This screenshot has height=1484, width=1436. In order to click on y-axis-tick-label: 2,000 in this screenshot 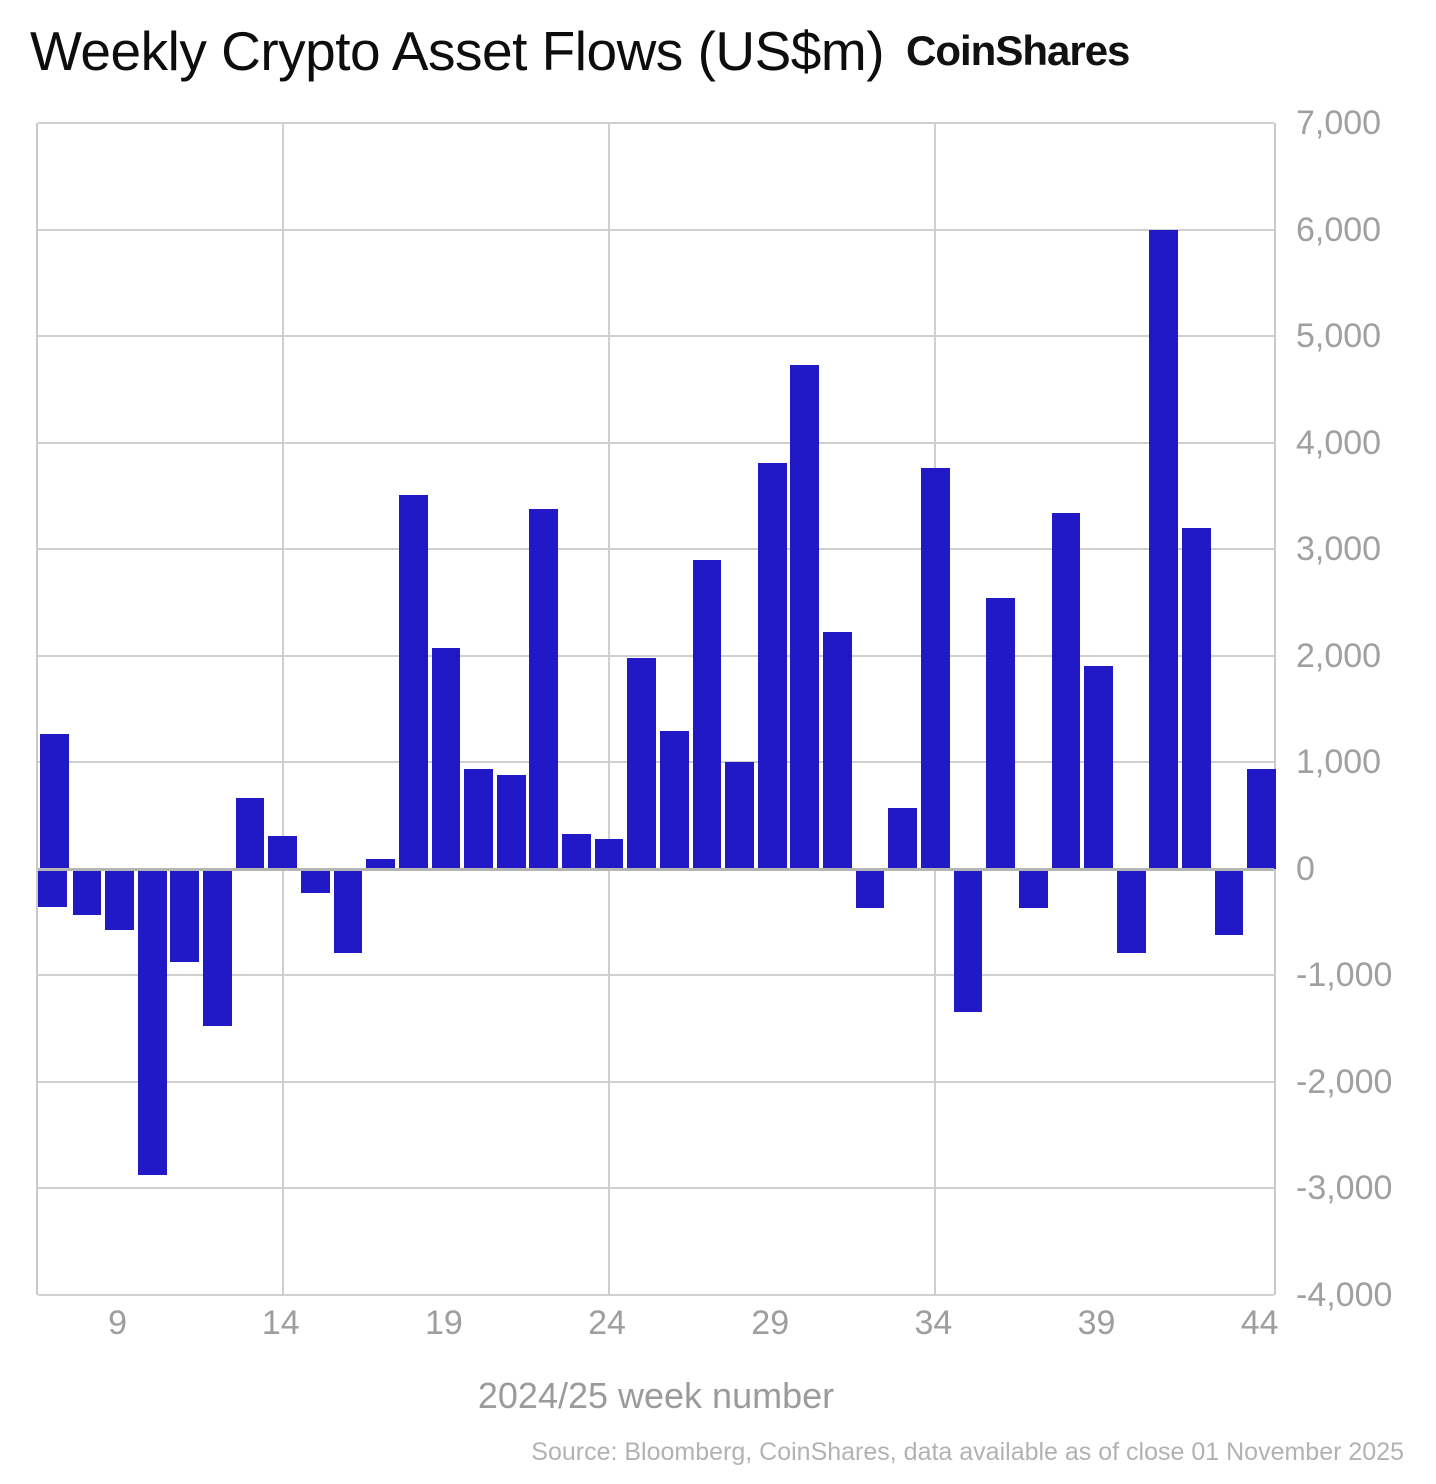, I will do `click(1339, 655)`.